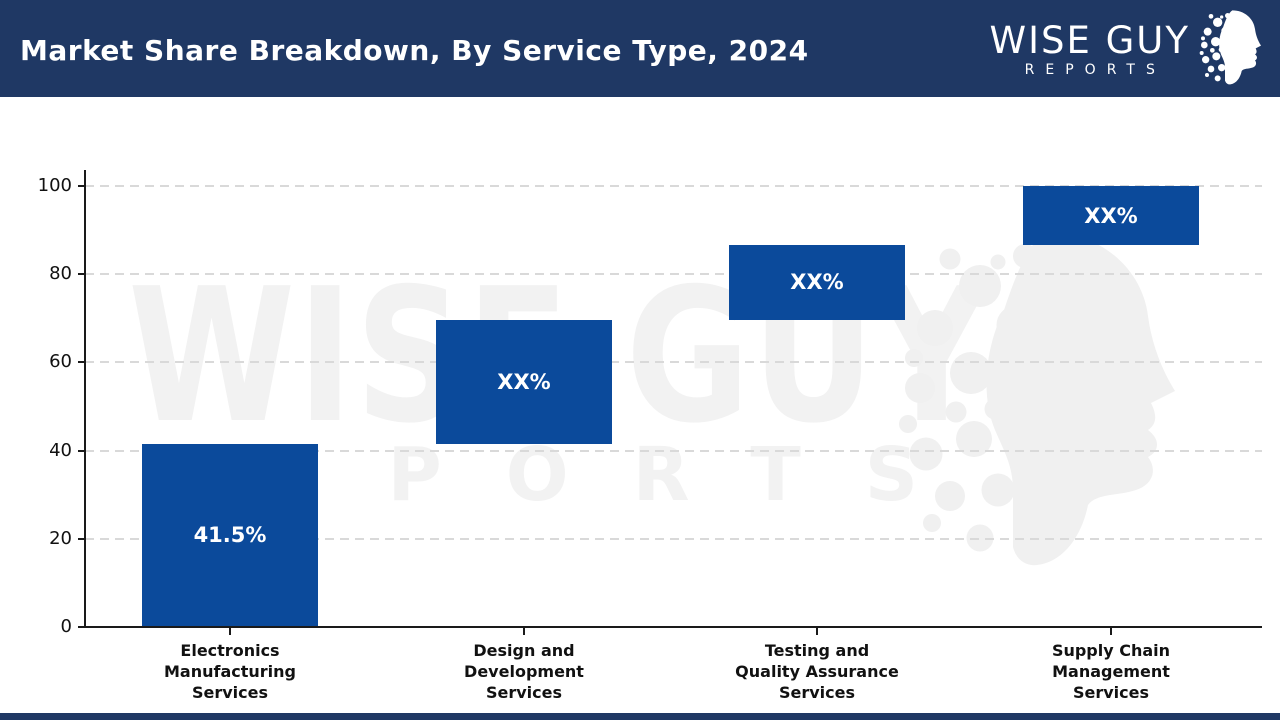 This screenshot has width=1280, height=720. I want to click on brand-logo-text: WISE GUY REPORTS, so click(1089, 48).